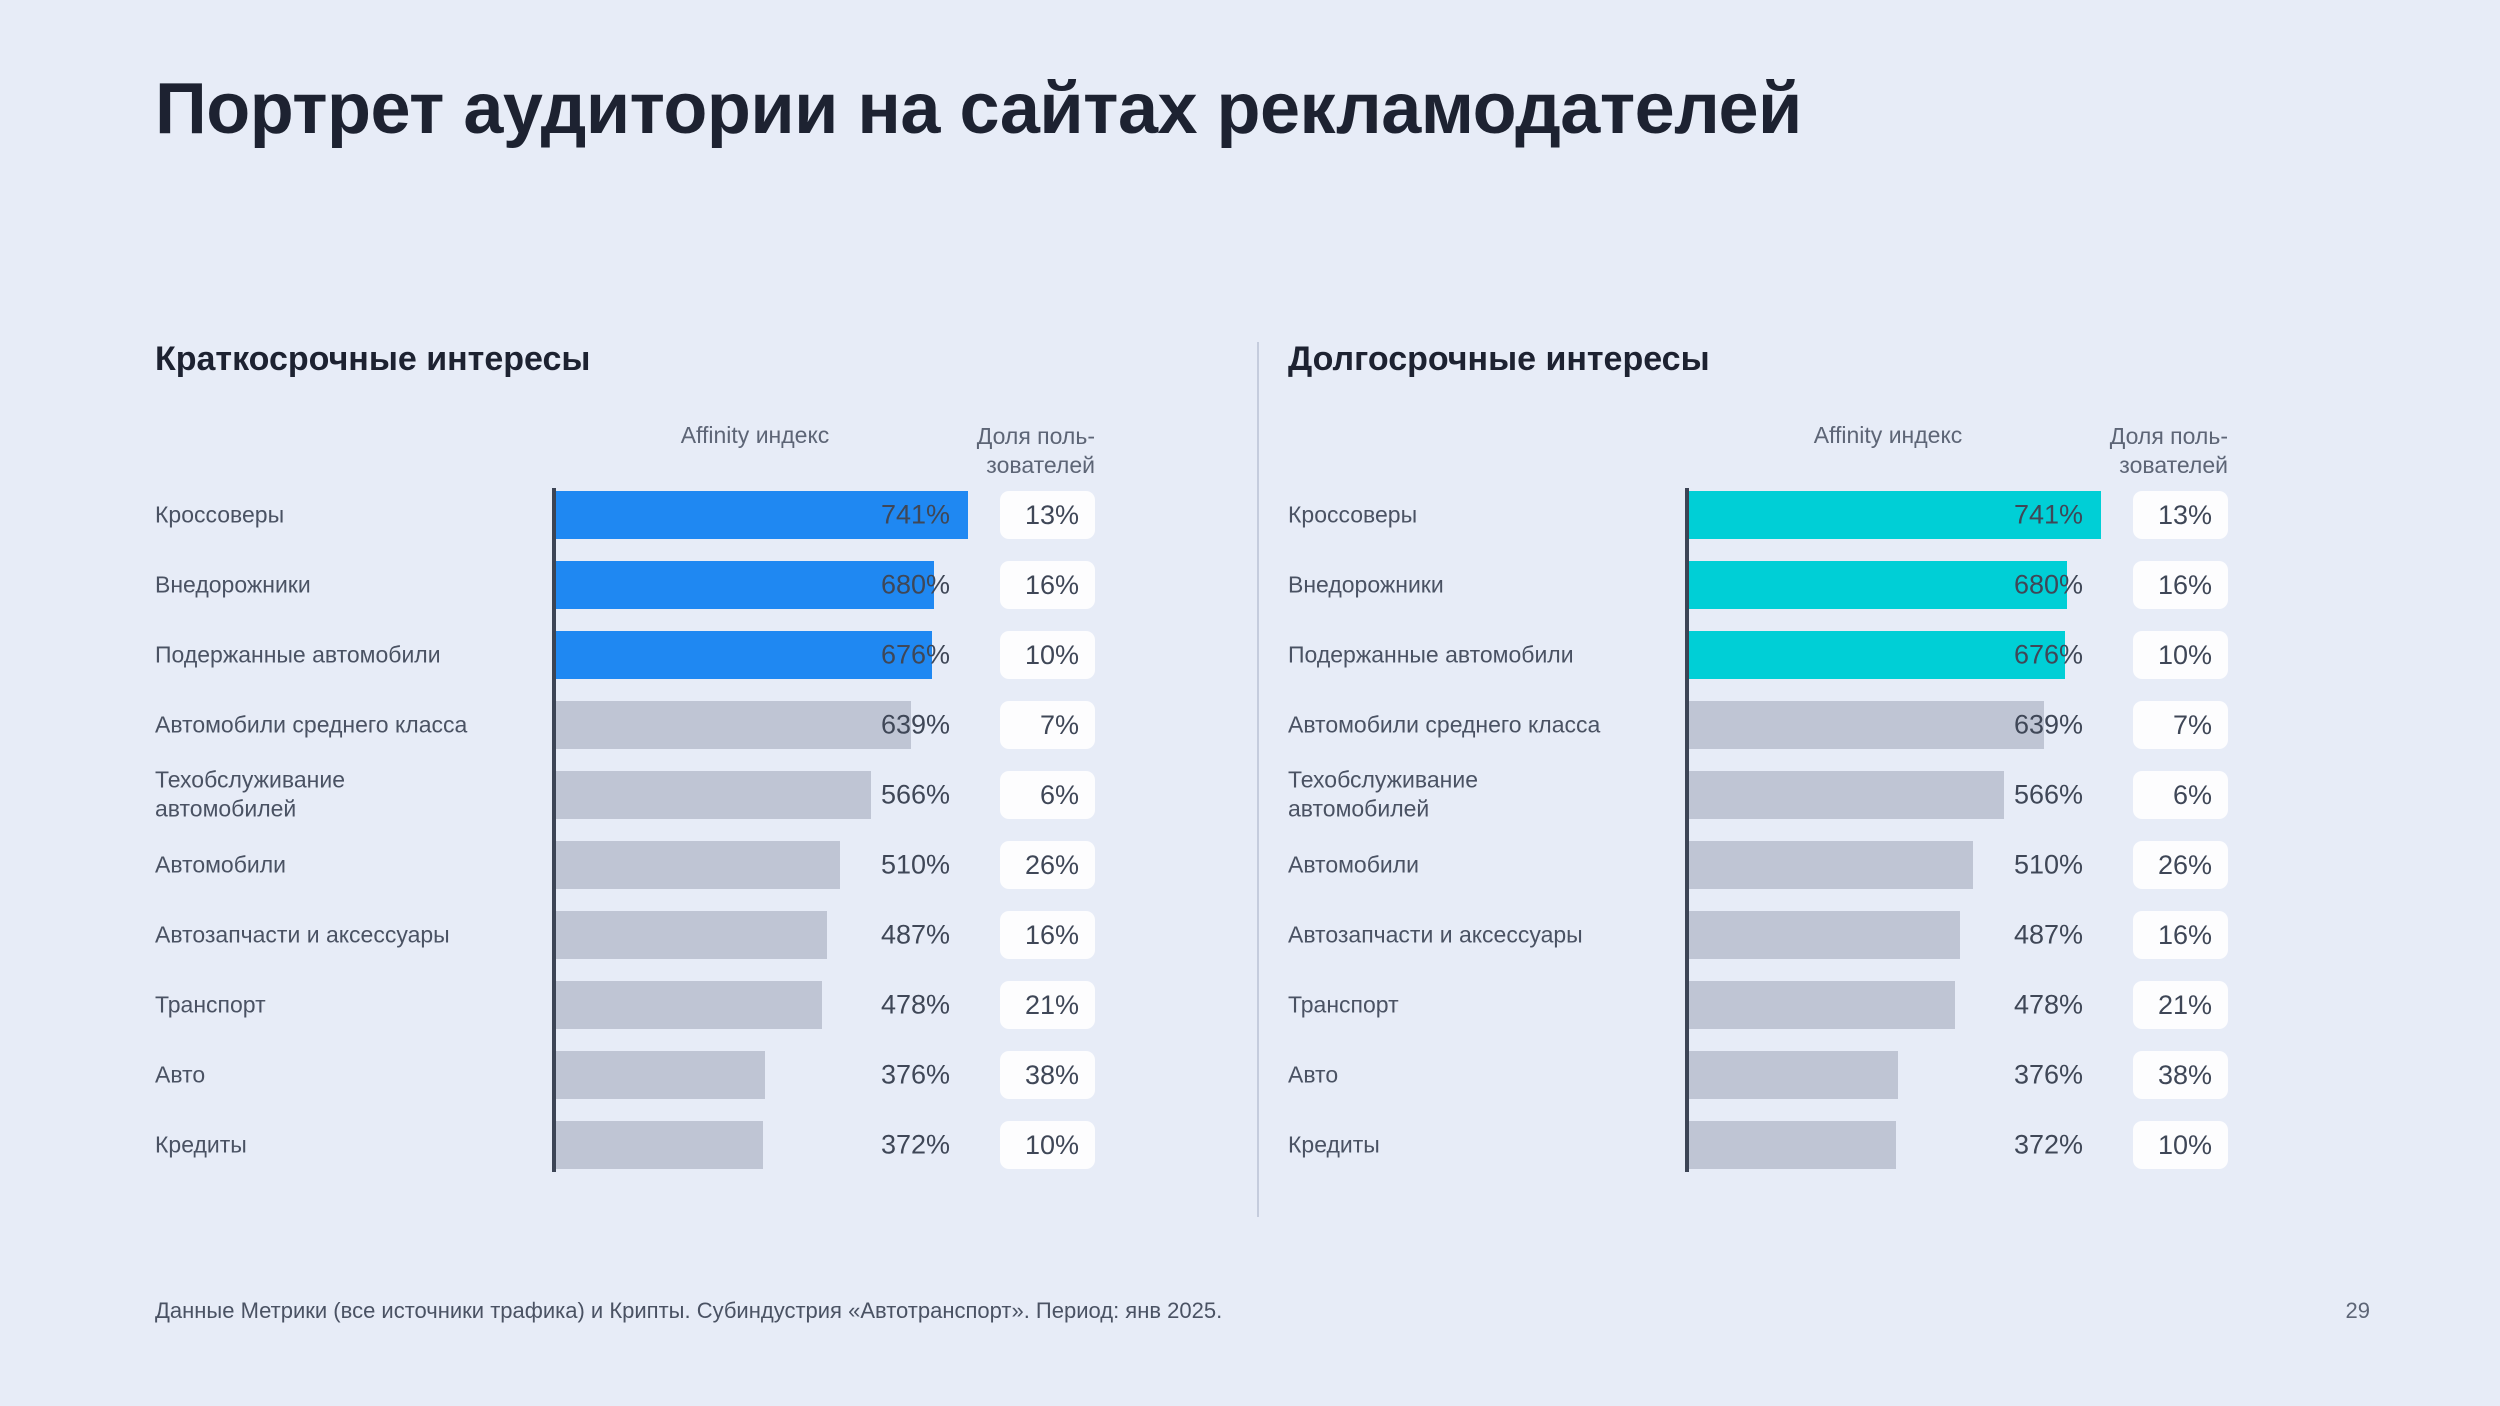 The image size is (2500, 1406). What do you see at coordinates (373, 359) in the screenshot?
I see `panel-title-short-term: Краткосрочные интересы` at bounding box center [373, 359].